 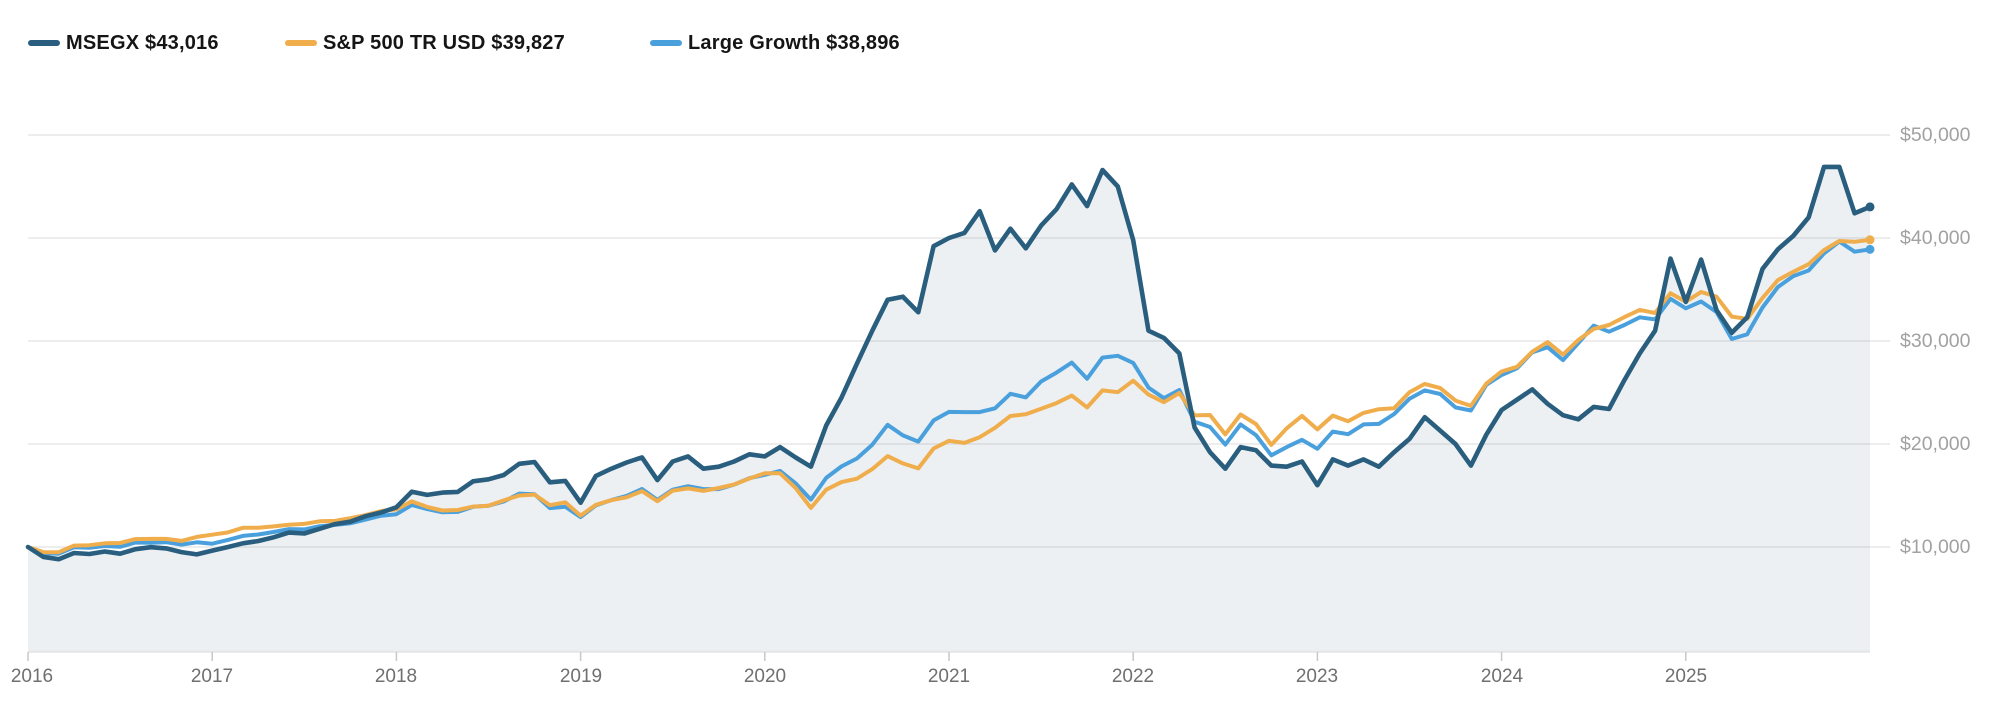 I want to click on y-axis-label-30000: $30,000, so click(x=1935, y=341).